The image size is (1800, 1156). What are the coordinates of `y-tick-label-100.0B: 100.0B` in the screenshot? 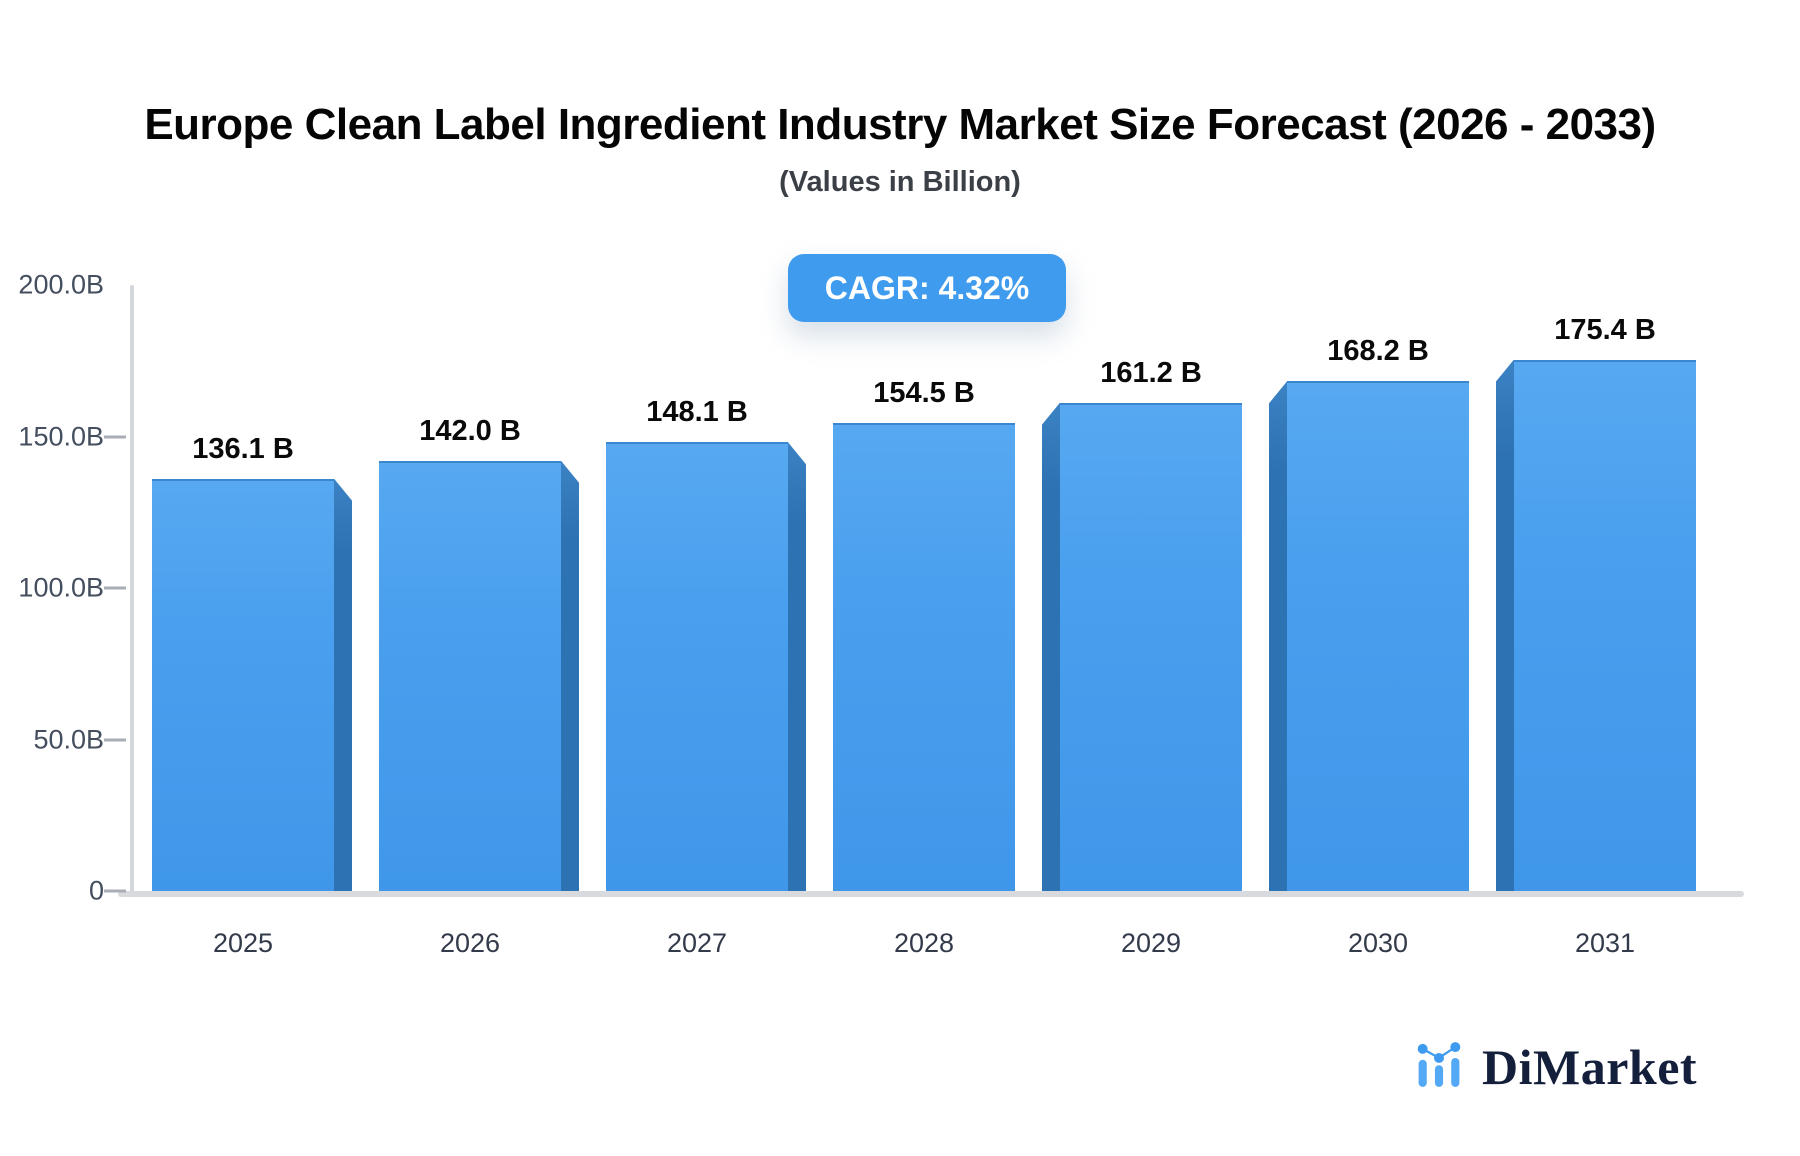 It's located at (61, 587).